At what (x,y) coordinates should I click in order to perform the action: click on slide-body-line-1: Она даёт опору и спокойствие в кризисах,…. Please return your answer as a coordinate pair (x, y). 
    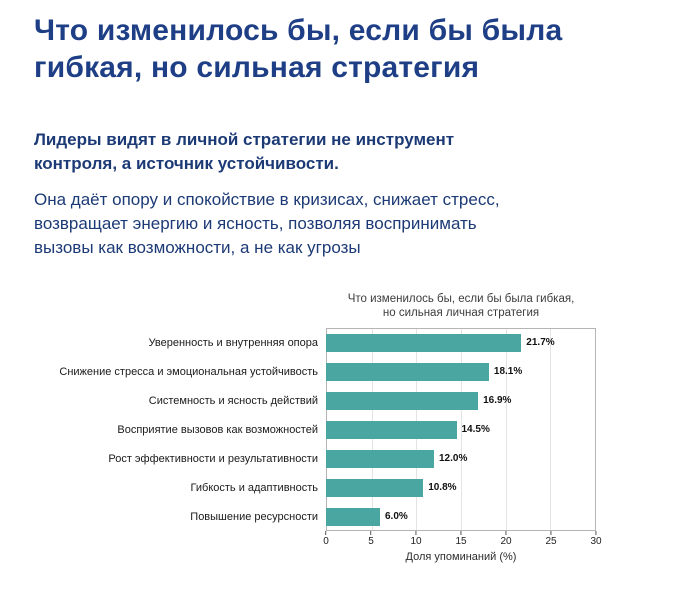
    Looking at the image, I should click on (267, 199).